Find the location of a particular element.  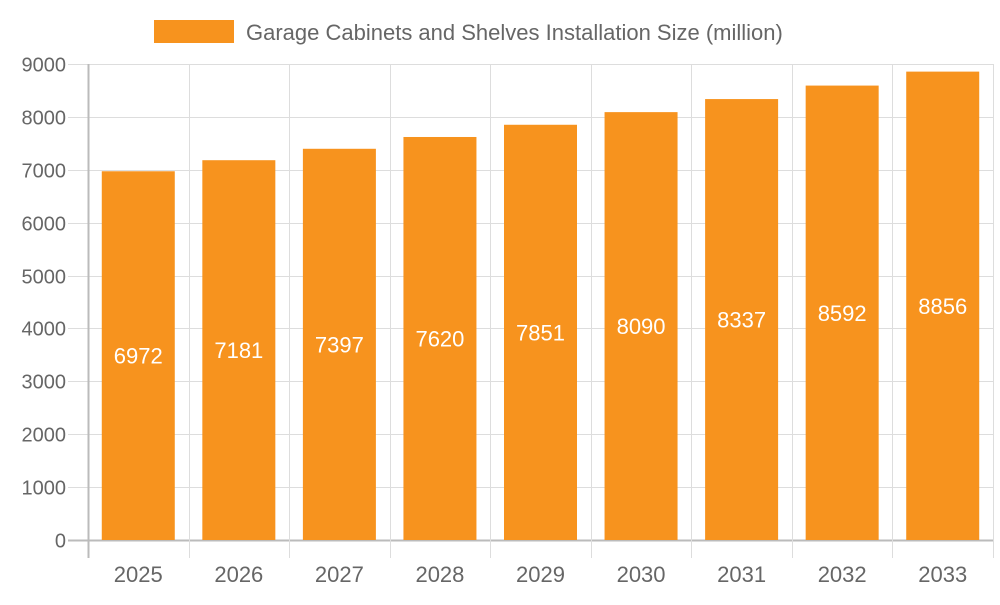

data-label: 8090 is located at coordinates (641, 326).